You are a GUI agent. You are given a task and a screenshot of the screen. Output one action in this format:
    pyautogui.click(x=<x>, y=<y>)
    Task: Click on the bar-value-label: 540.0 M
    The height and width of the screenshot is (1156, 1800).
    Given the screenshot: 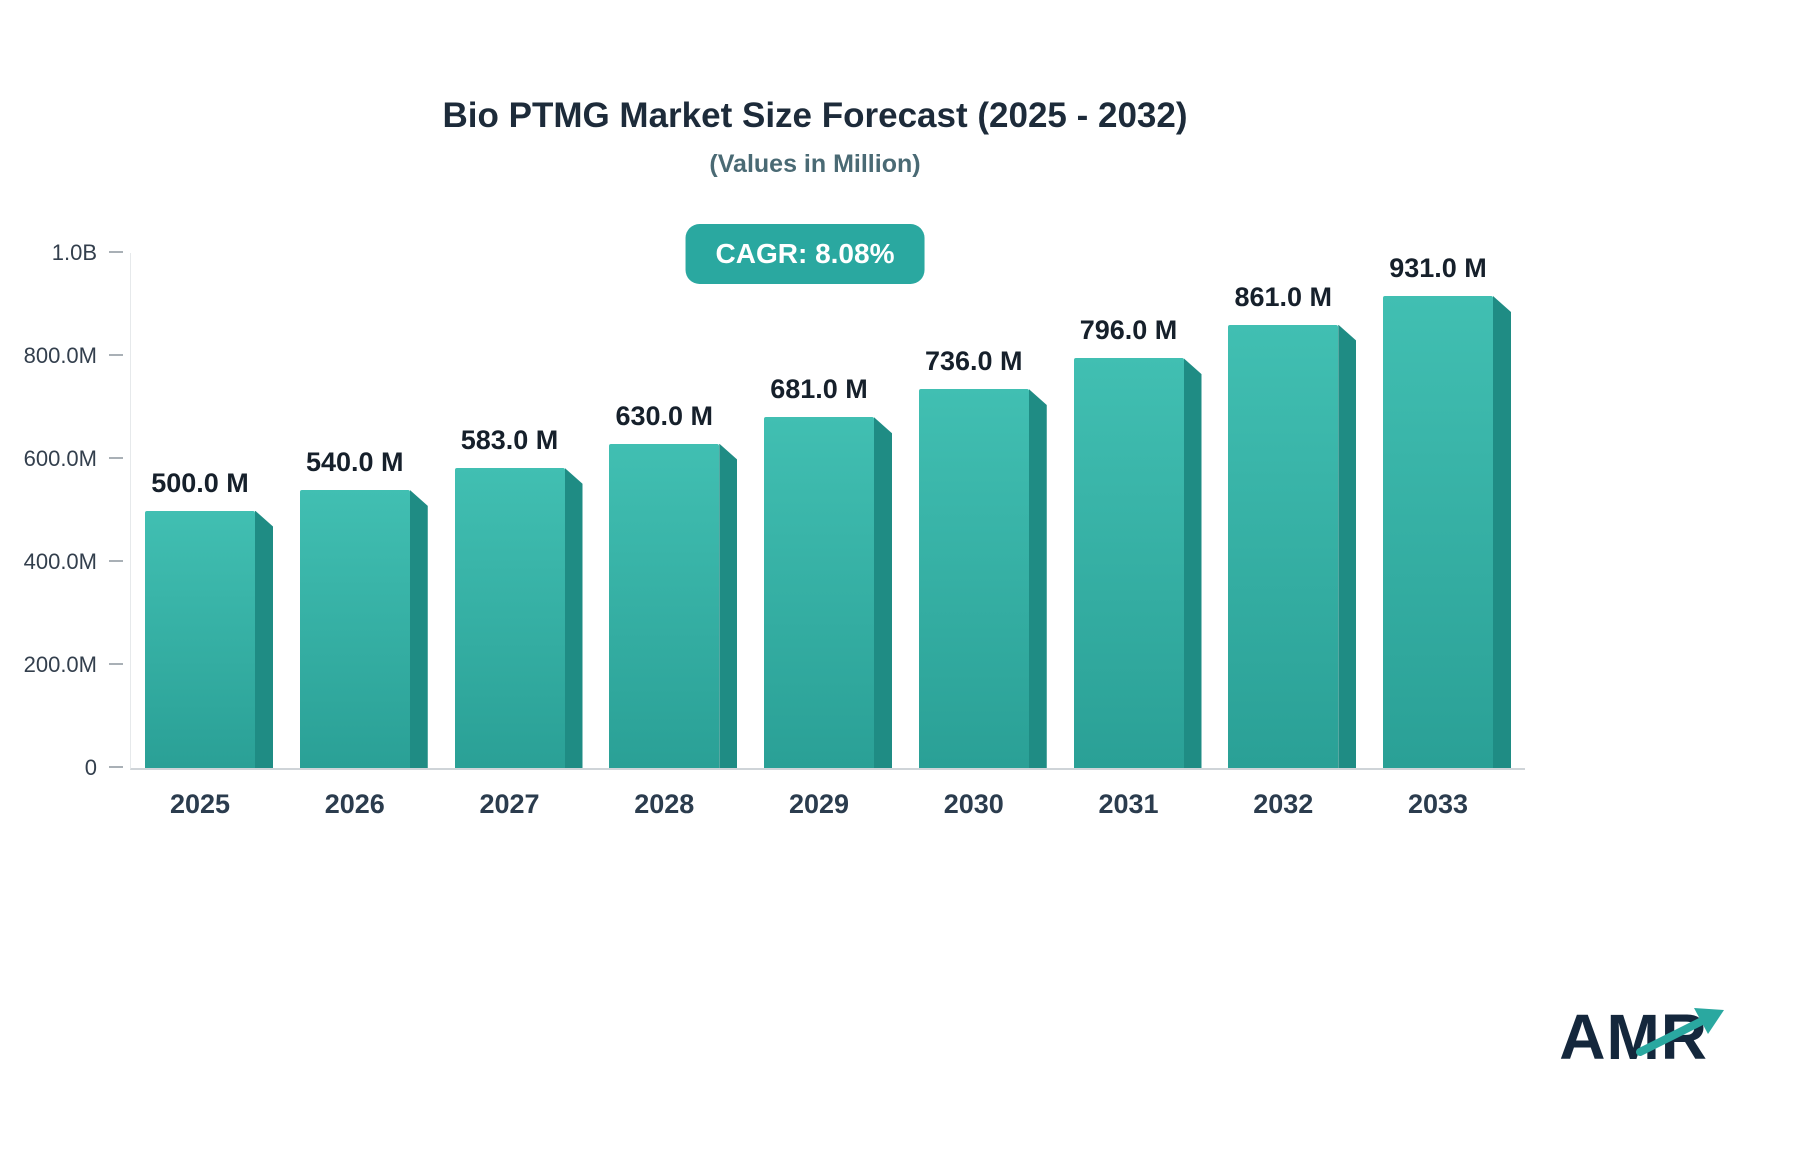 What is the action you would take?
    pyautogui.click(x=354, y=461)
    